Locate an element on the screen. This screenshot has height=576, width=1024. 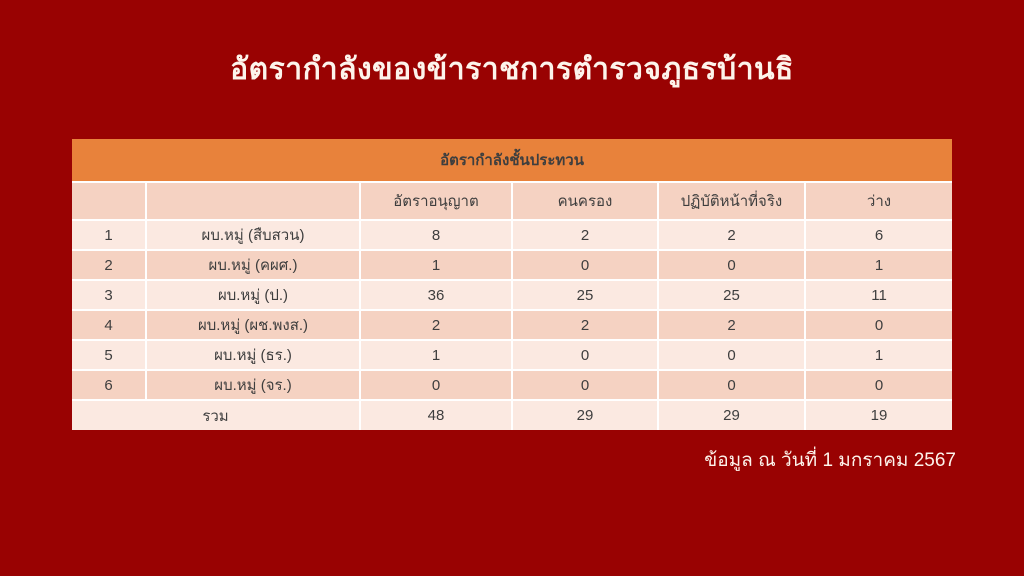
position-cell: ผบ.หมู่ (จร.) is located at coordinates (253, 385).